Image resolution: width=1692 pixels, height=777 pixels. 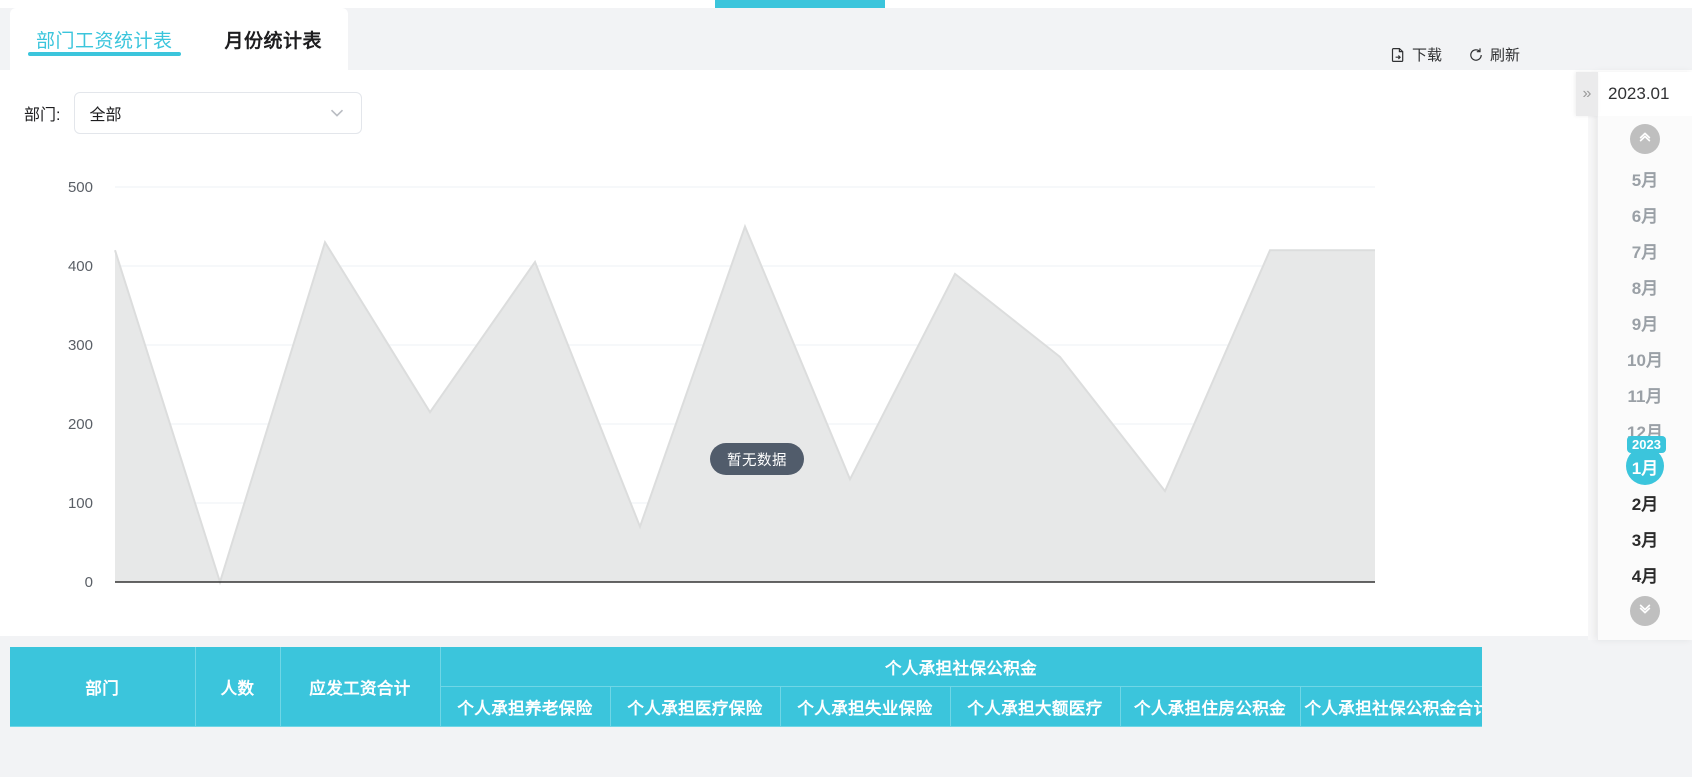 I want to click on month-label: 10月, so click(x=1645, y=360).